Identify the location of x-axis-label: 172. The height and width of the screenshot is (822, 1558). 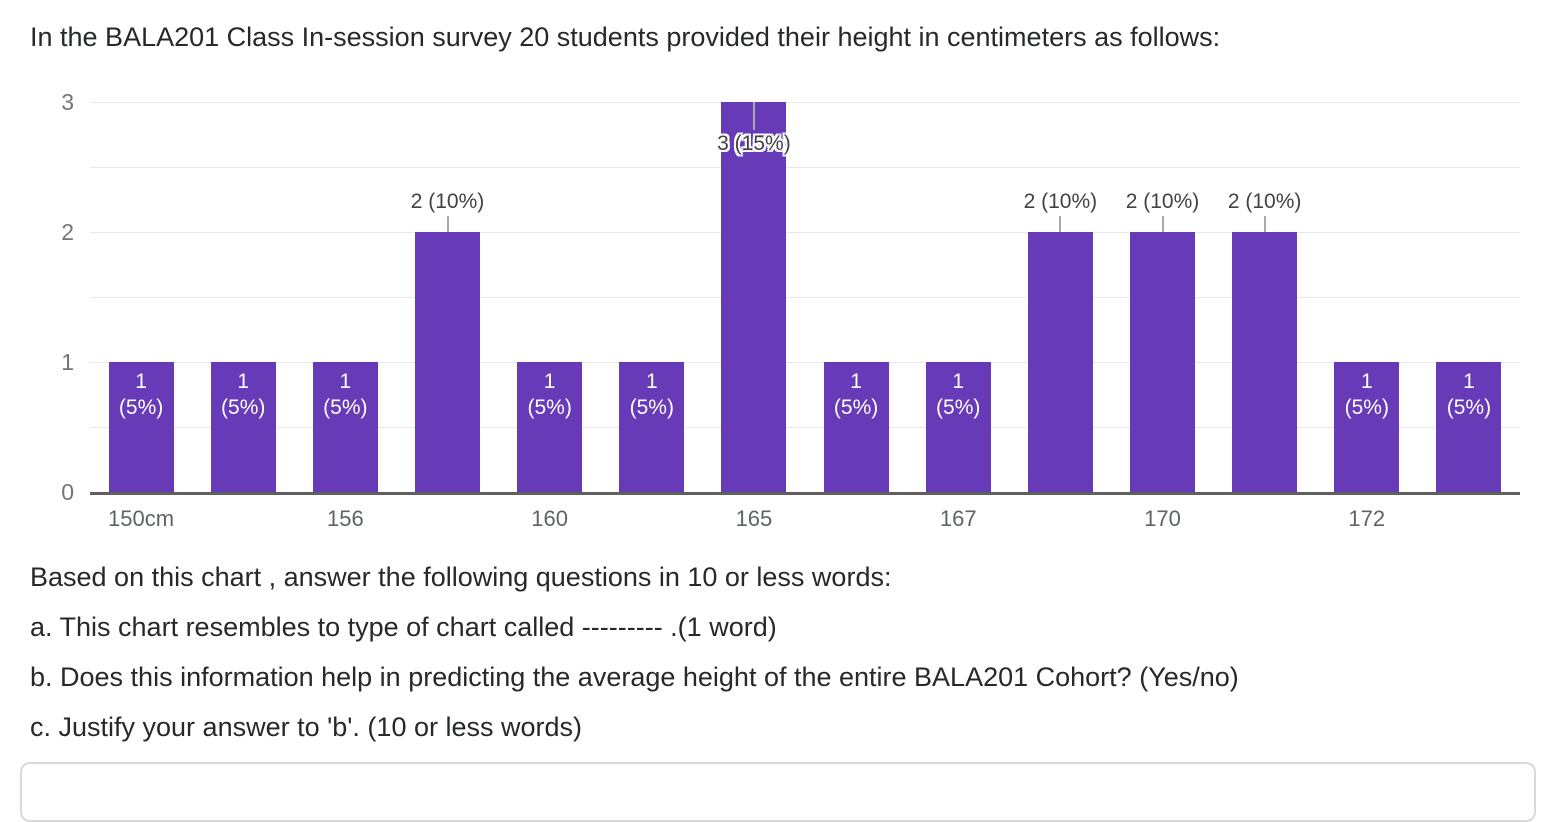
(1367, 518).